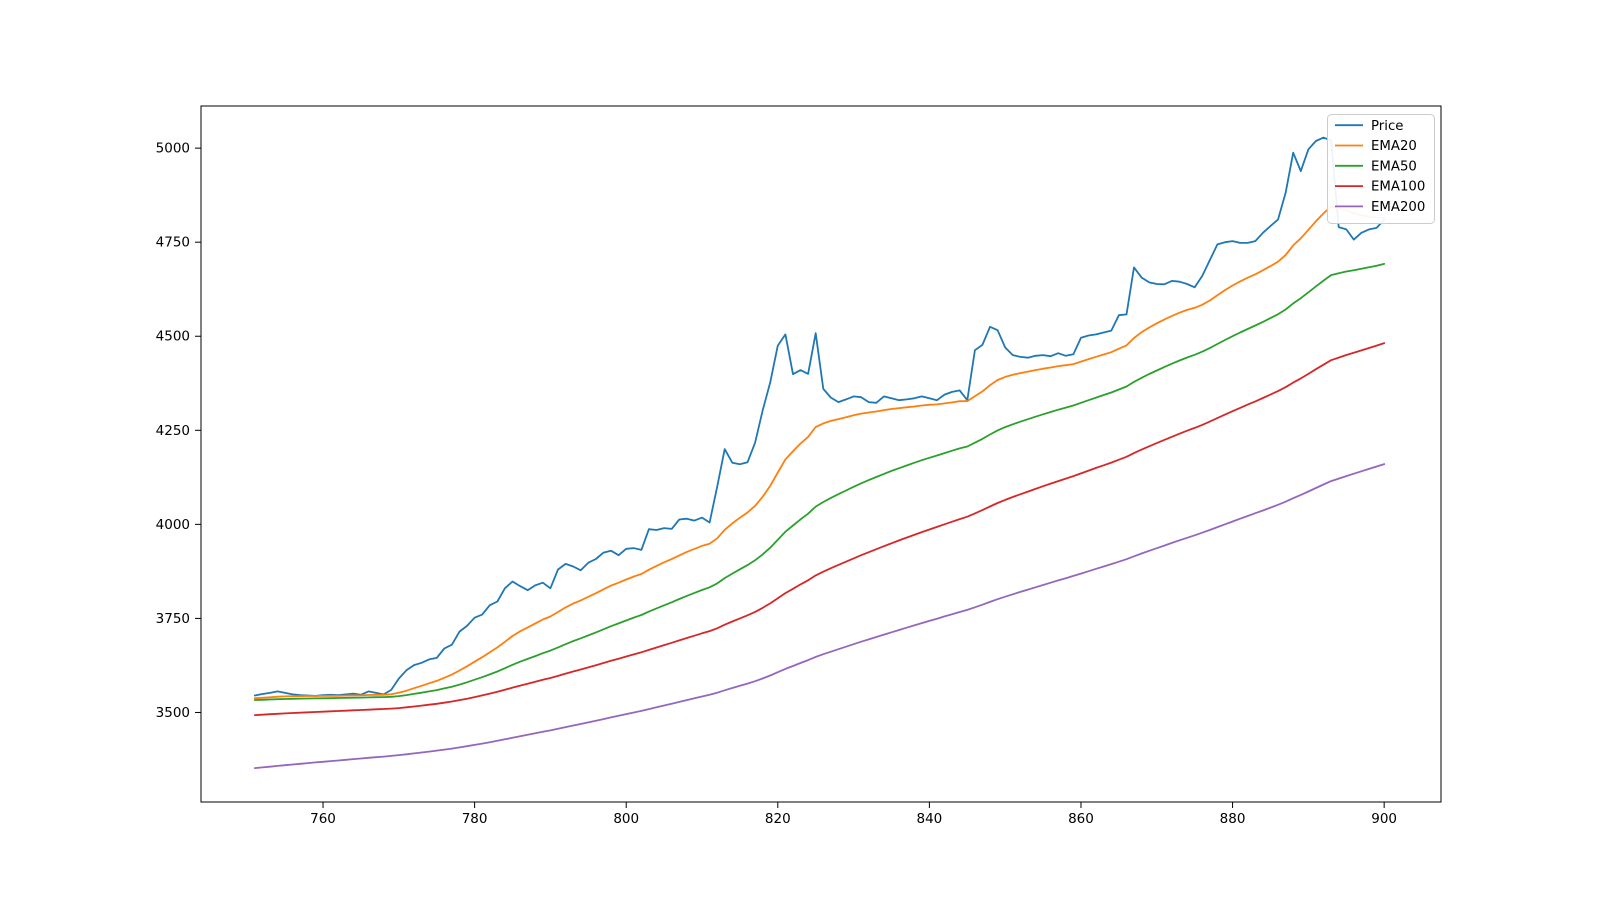  What do you see at coordinates (853, 814) in the screenshot?
I see `x-axis: 760 780 800 820 840 860 880 900` at bounding box center [853, 814].